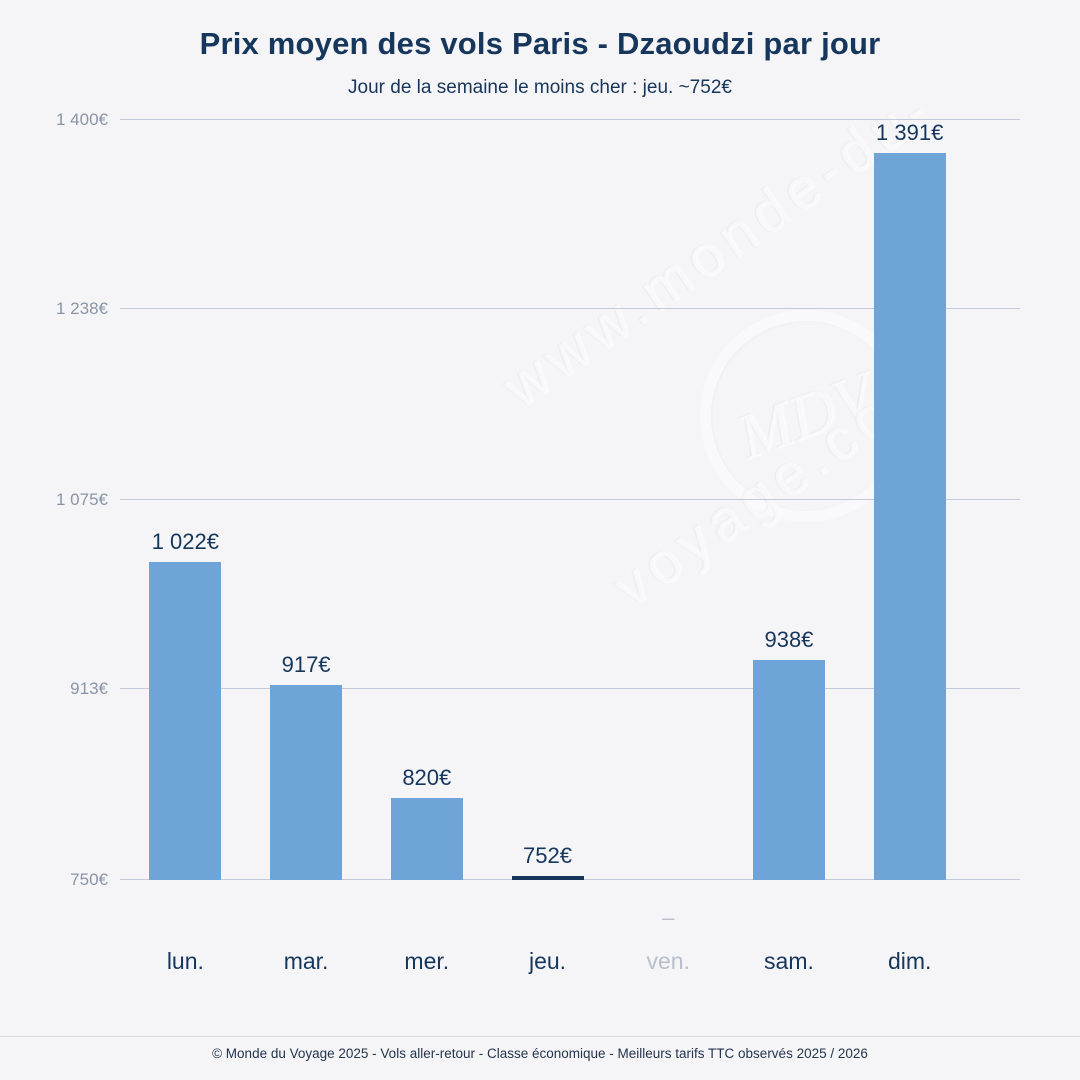  I want to click on bar-value-label: 917€, so click(306, 664).